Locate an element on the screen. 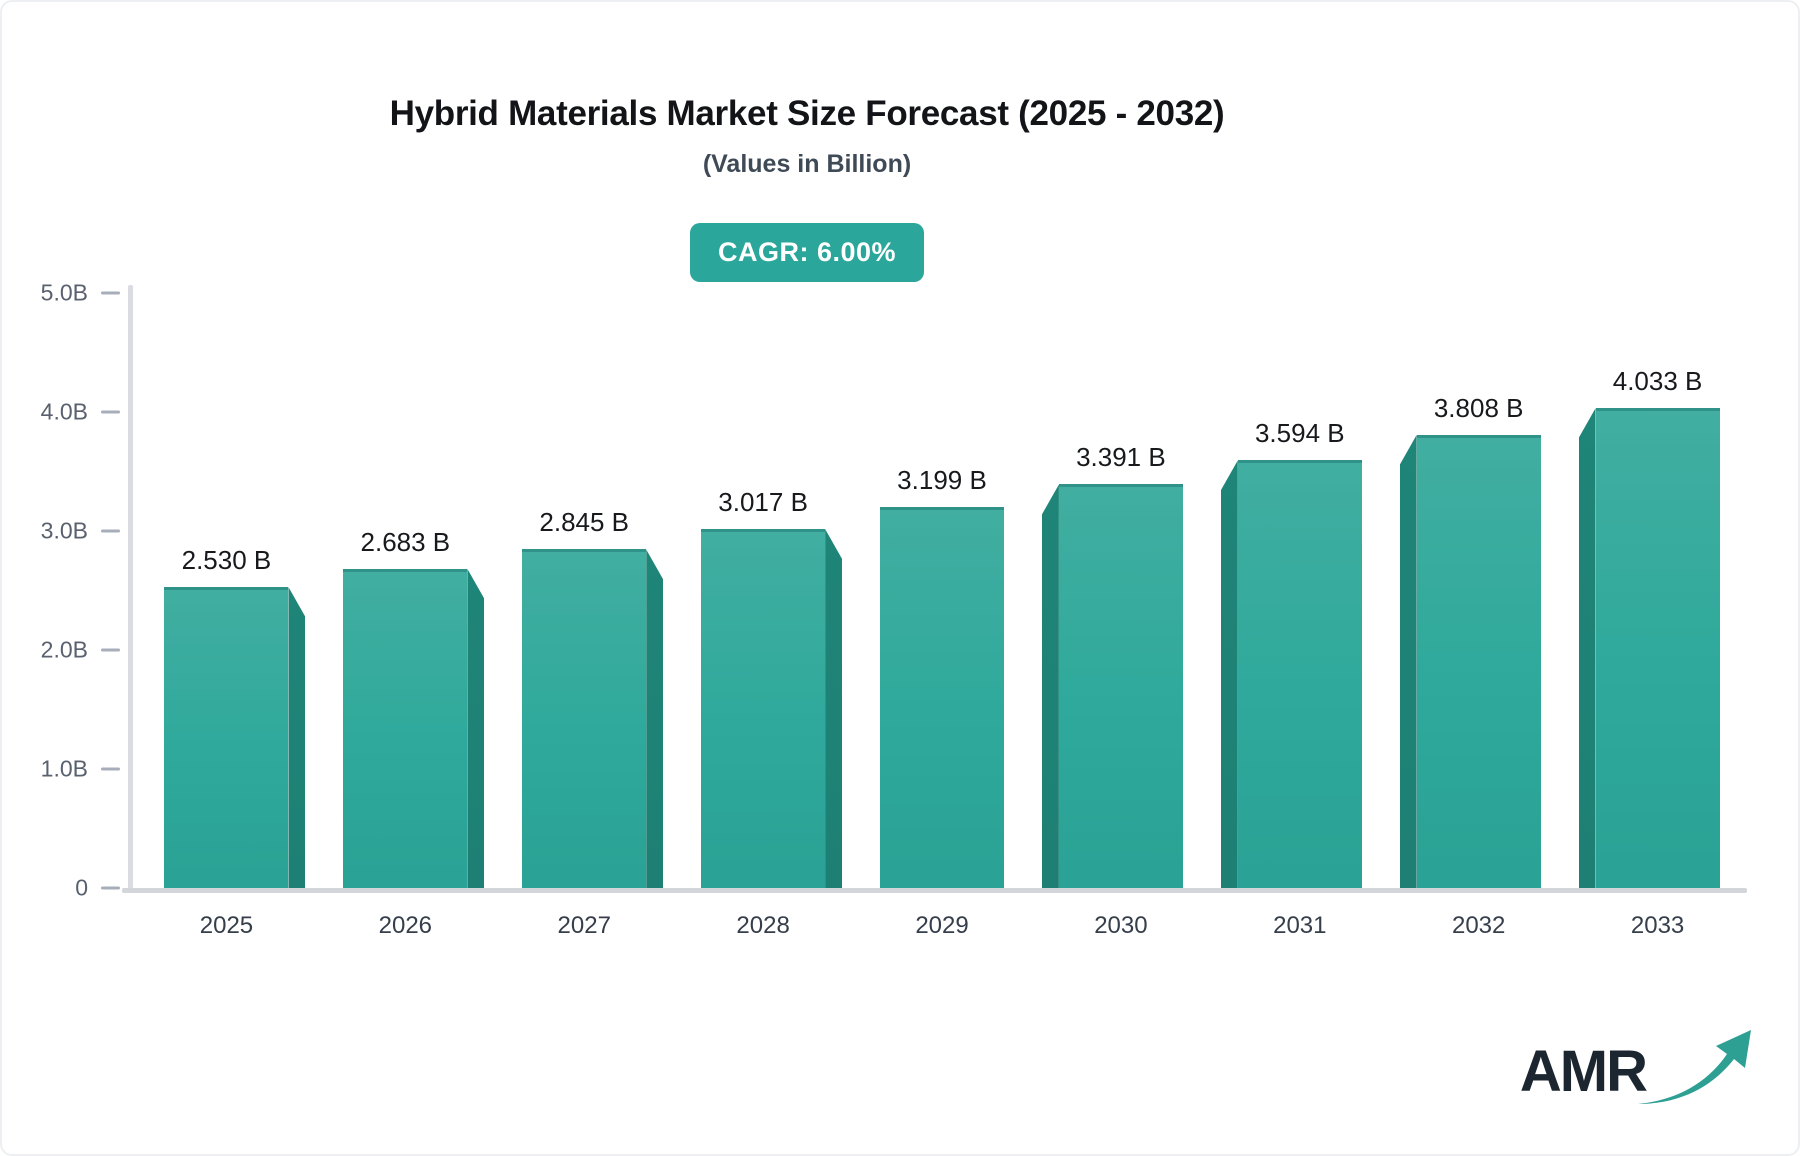 The height and width of the screenshot is (1156, 1800). badge-row: CAGR: 6.00% is located at coordinates (807, 252).